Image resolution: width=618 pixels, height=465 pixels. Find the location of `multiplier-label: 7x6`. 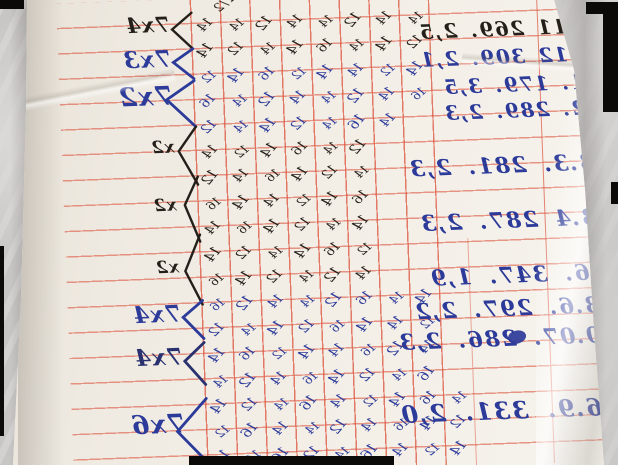

multiplier-label: 7x6 is located at coordinates (158, 425).